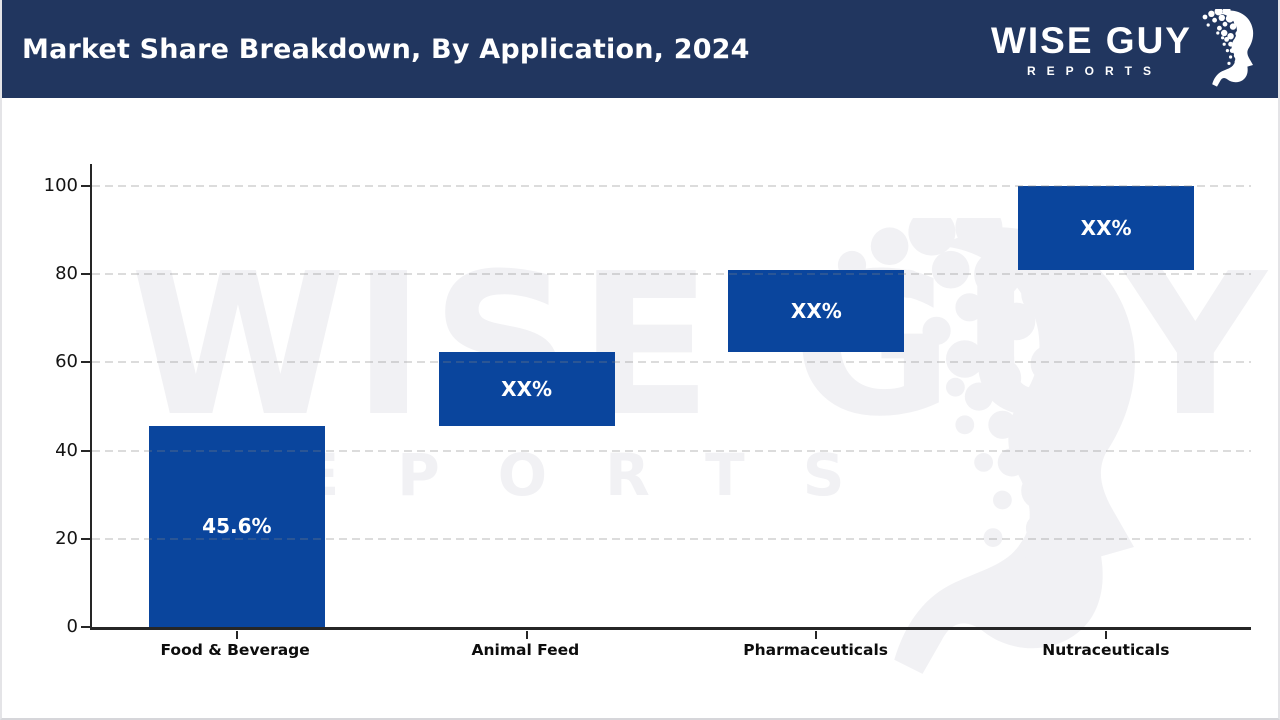  Describe the element at coordinates (1228, 48) in the screenshot. I see `wiseguy-face-icon` at that location.